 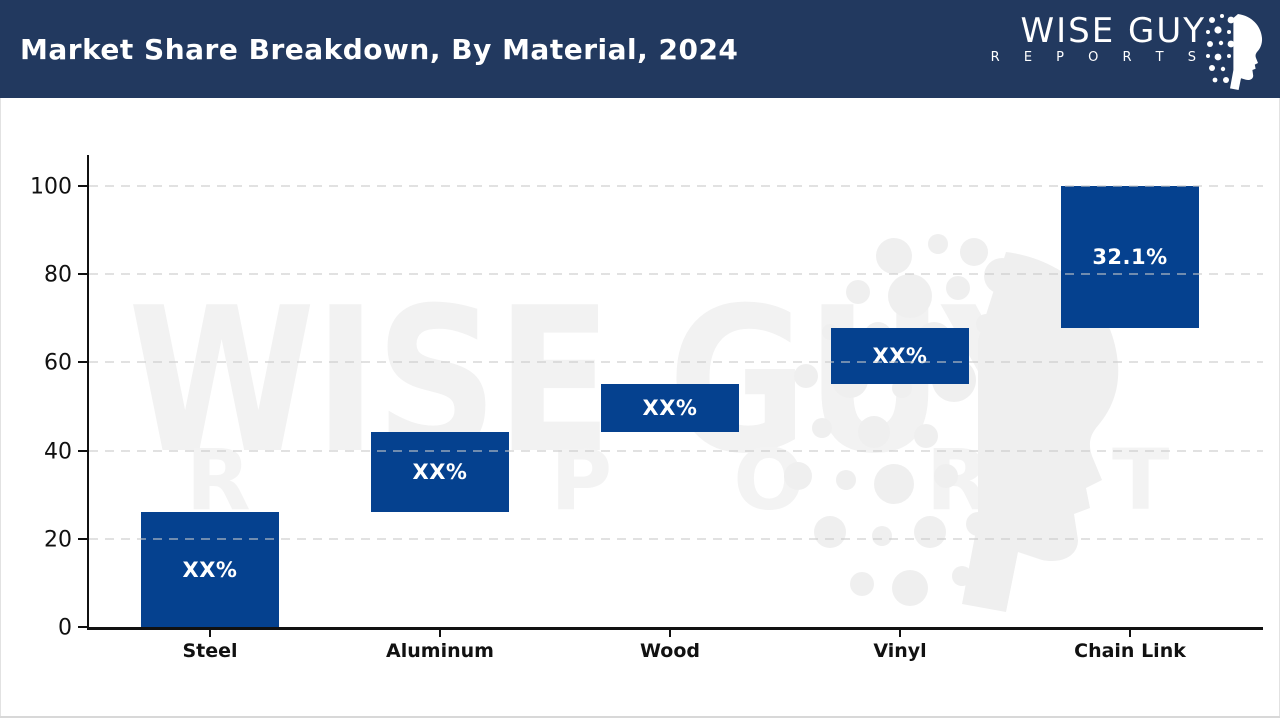 I want to click on logo-text: WISE GUY R E P O R T S, so click(x=1098, y=38).